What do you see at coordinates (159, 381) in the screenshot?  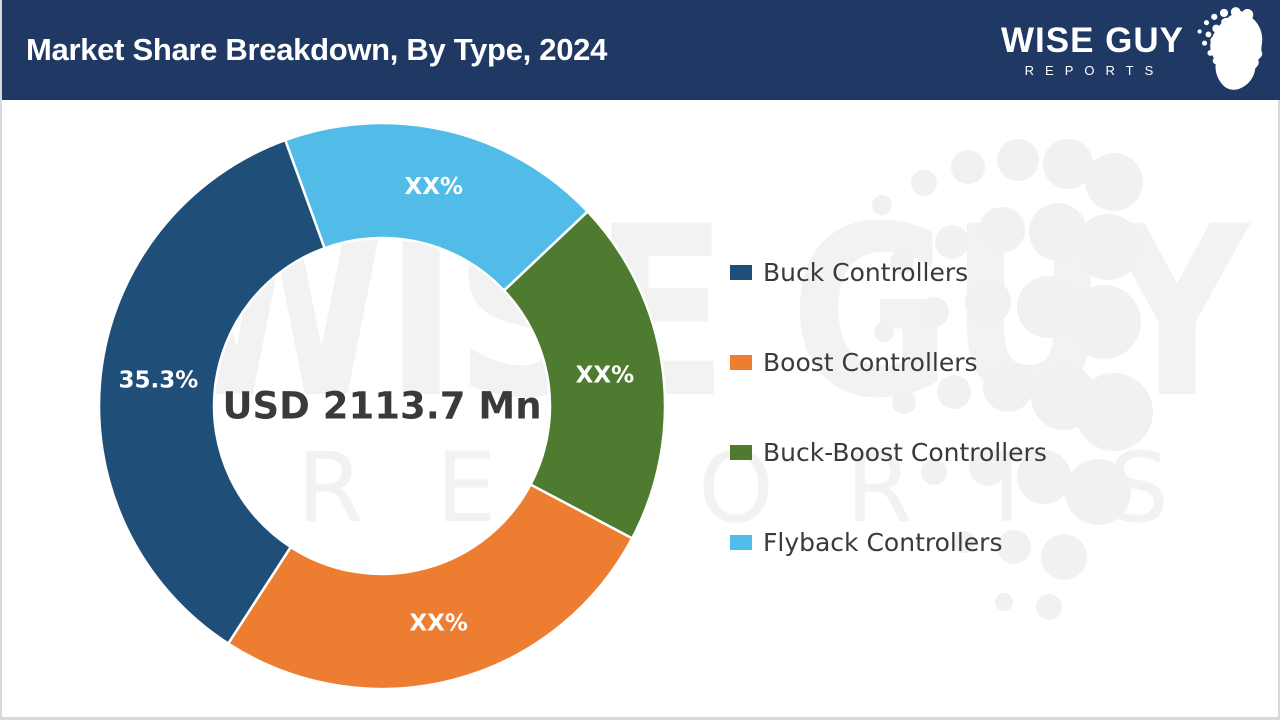 I see `segment-value-label: 35.3%` at bounding box center [159, 381].